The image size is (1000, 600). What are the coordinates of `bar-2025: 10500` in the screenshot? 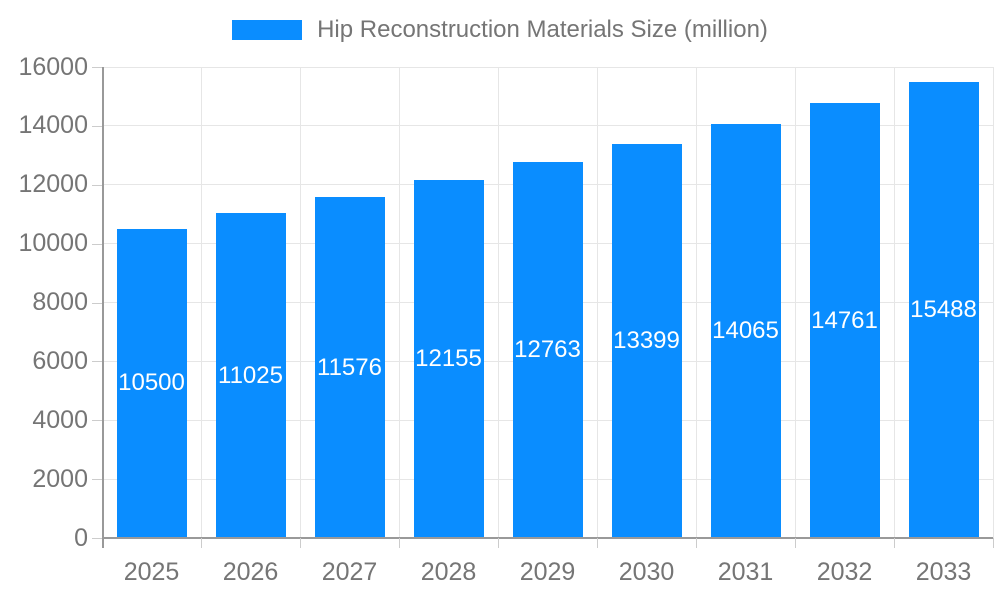 It's located at (151, 383).